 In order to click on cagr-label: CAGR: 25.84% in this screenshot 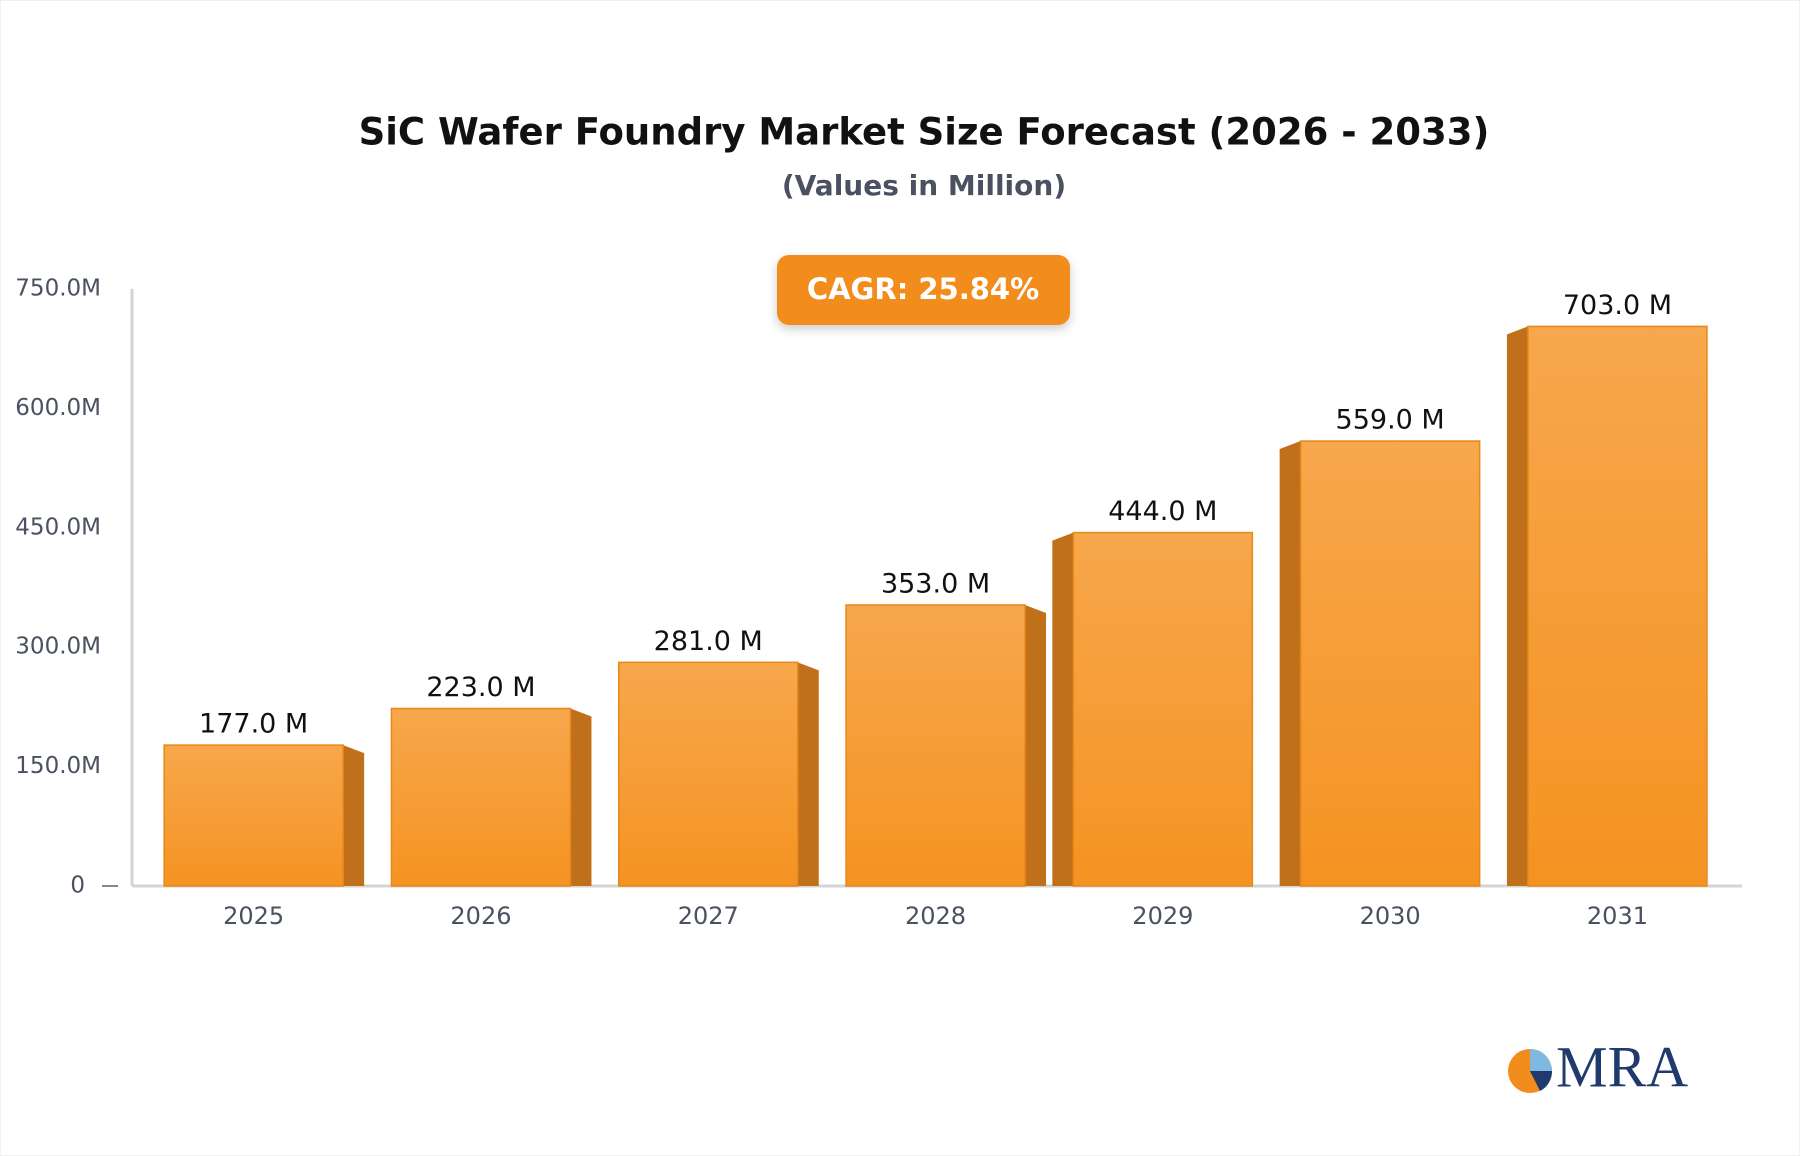, I will do `click(923, 289)`.